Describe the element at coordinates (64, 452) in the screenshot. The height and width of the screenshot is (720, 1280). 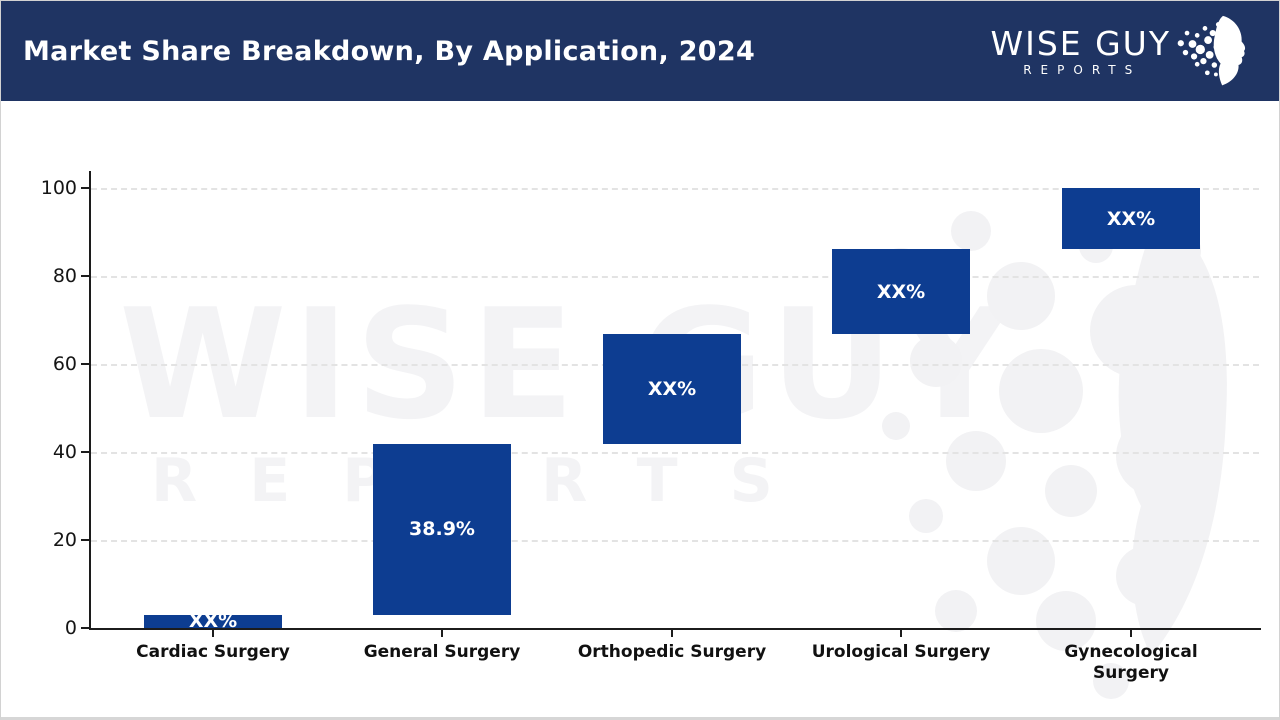
I see `y-tick-label-40: 40` at that location.